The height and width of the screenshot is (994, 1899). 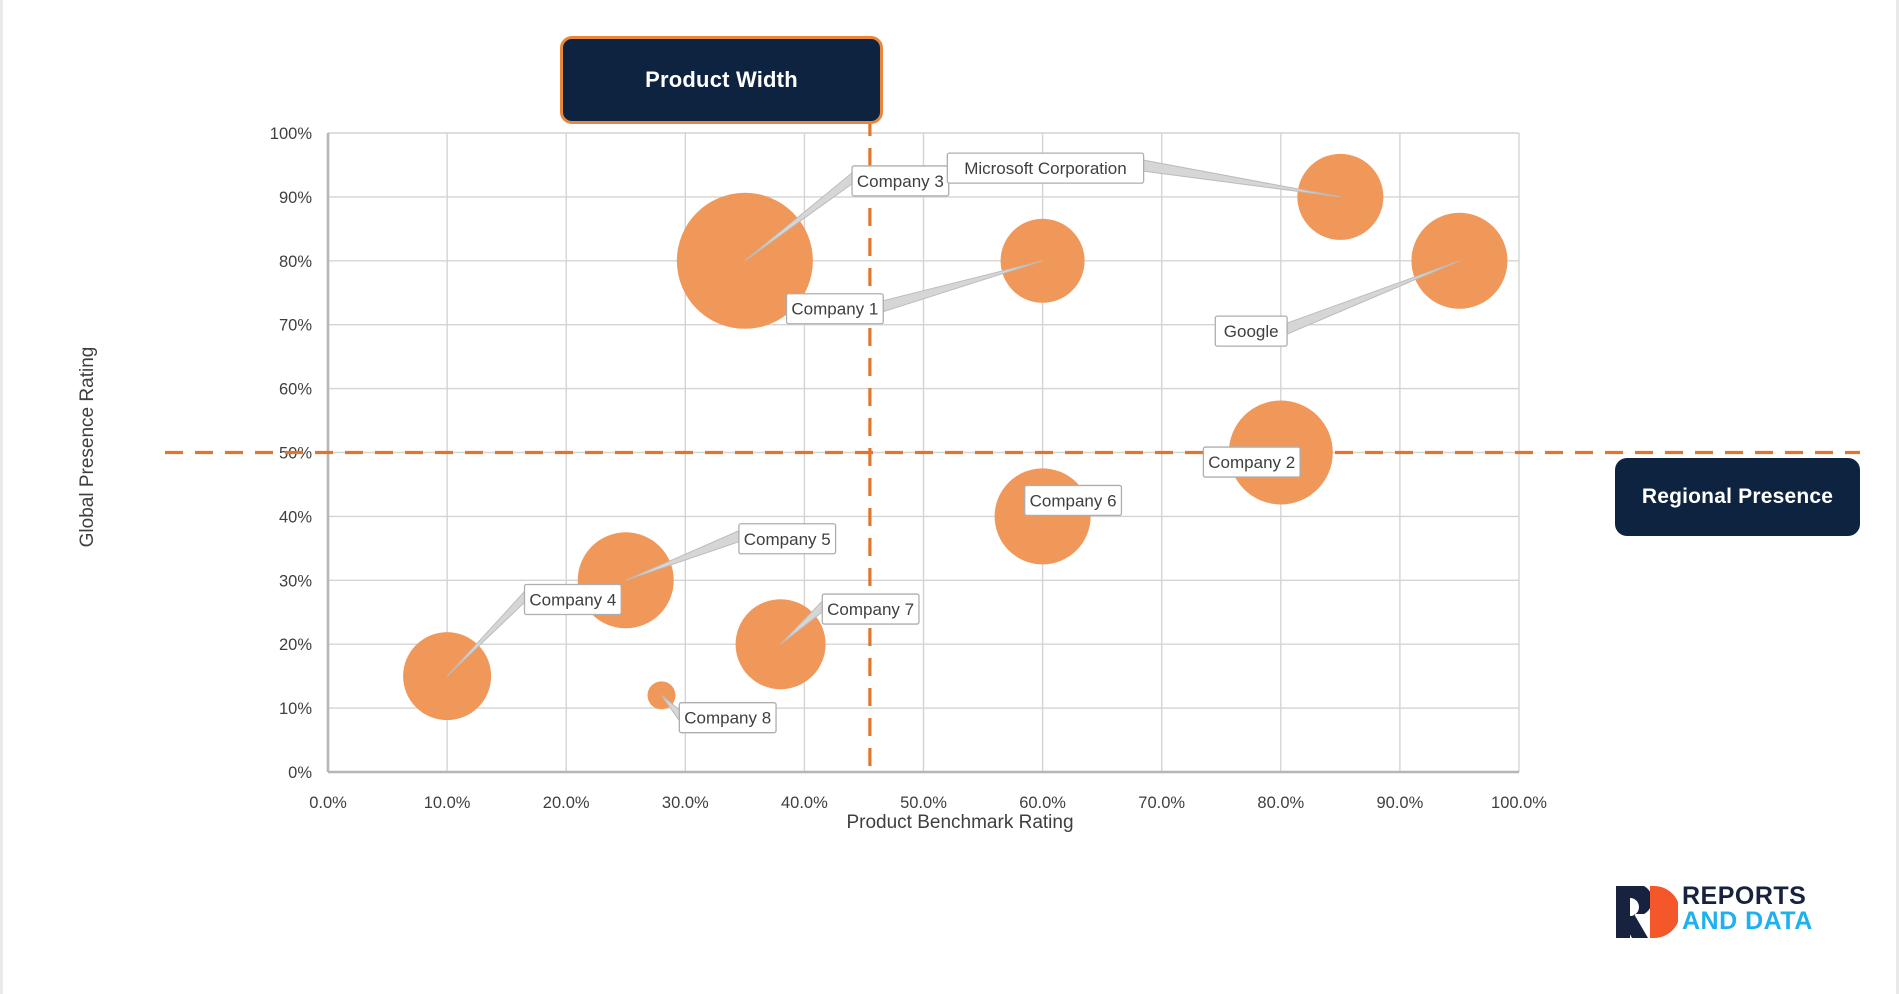 I want to click on y-tick-label: 10%, so click(x=295, y=709).